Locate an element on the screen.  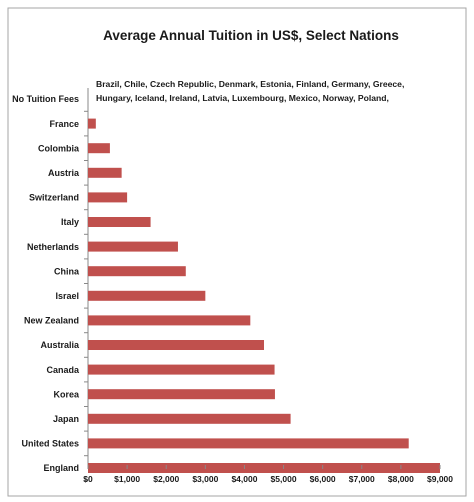
x-tick-label: $2,000 is located at coordinates (166, 479).